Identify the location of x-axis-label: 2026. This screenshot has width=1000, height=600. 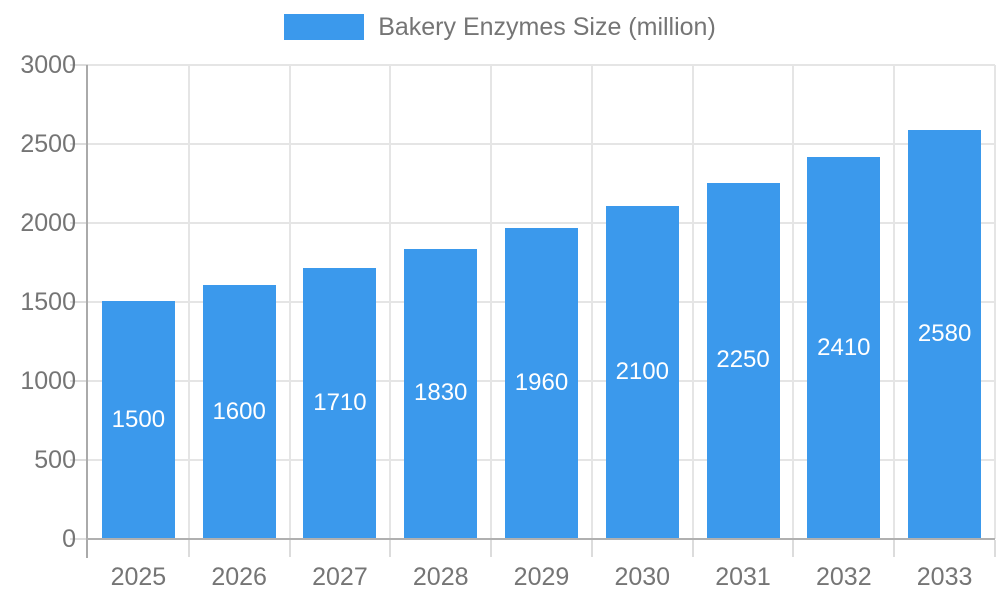
(239, 577).